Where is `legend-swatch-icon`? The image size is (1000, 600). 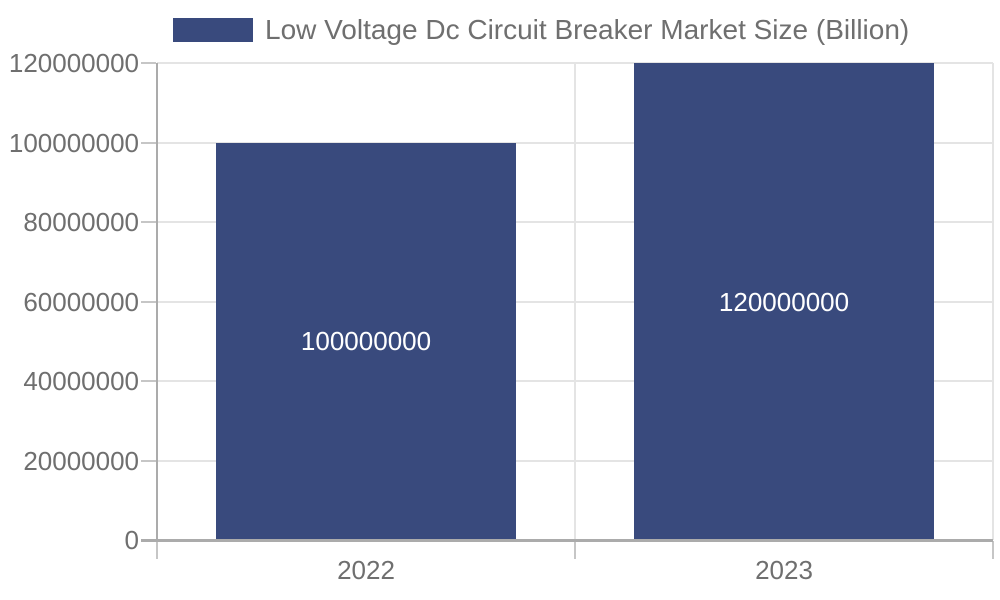
legend-swatch-icon is located at coordinates (213, 30).